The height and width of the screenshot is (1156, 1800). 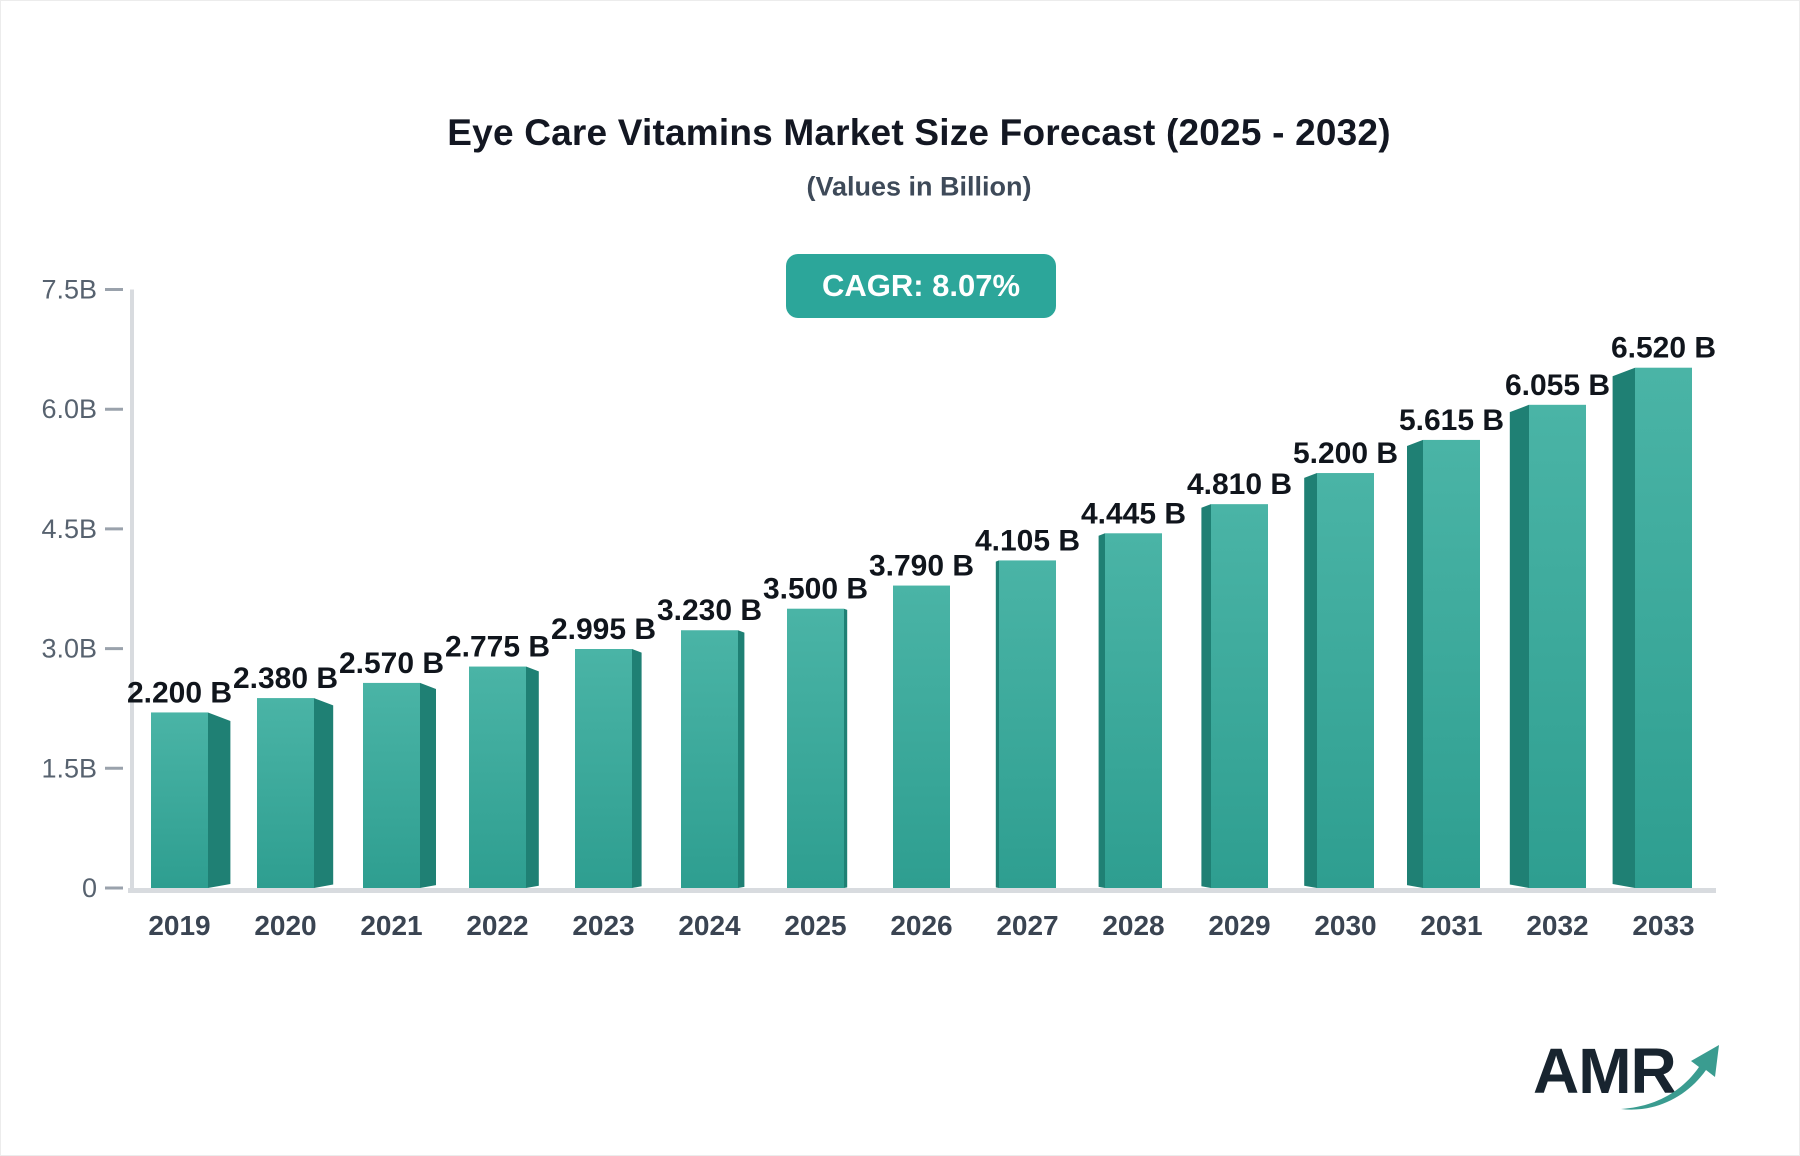 I want to click on x-axis-label: 2021, so click(x=391, y=925).